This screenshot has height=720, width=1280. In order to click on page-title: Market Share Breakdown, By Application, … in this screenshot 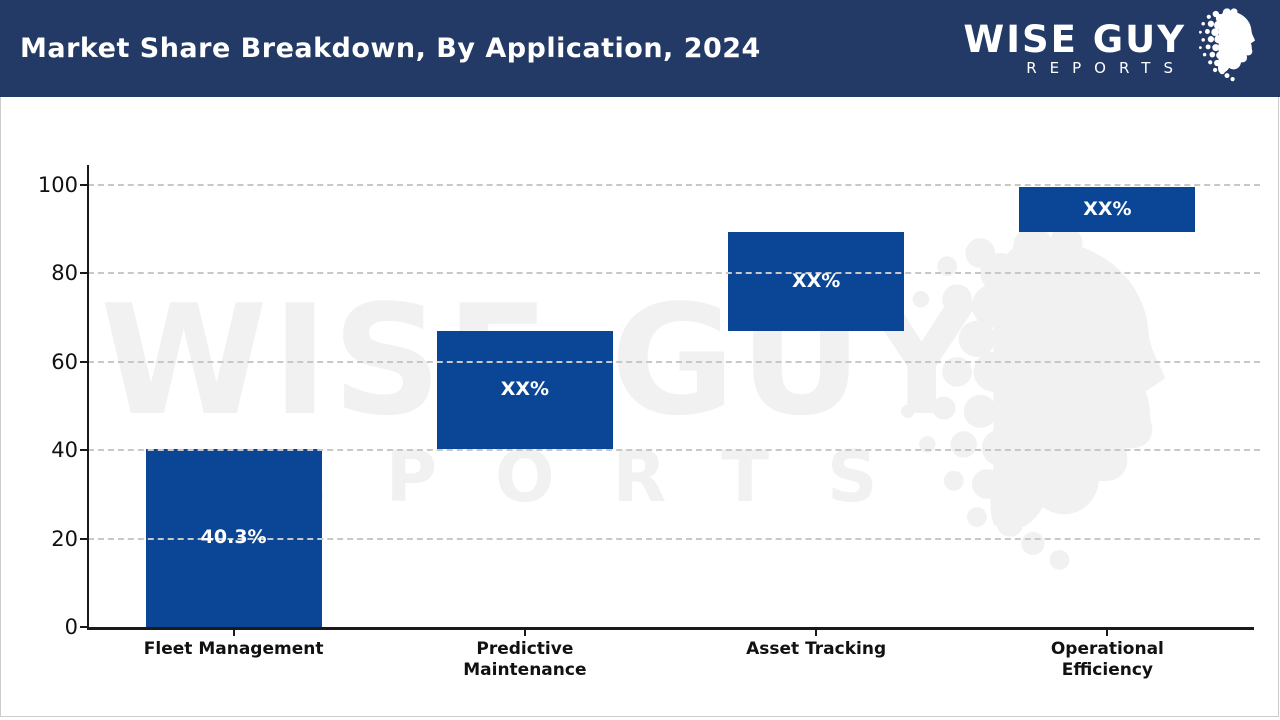, I will do `click(390, 48)`.